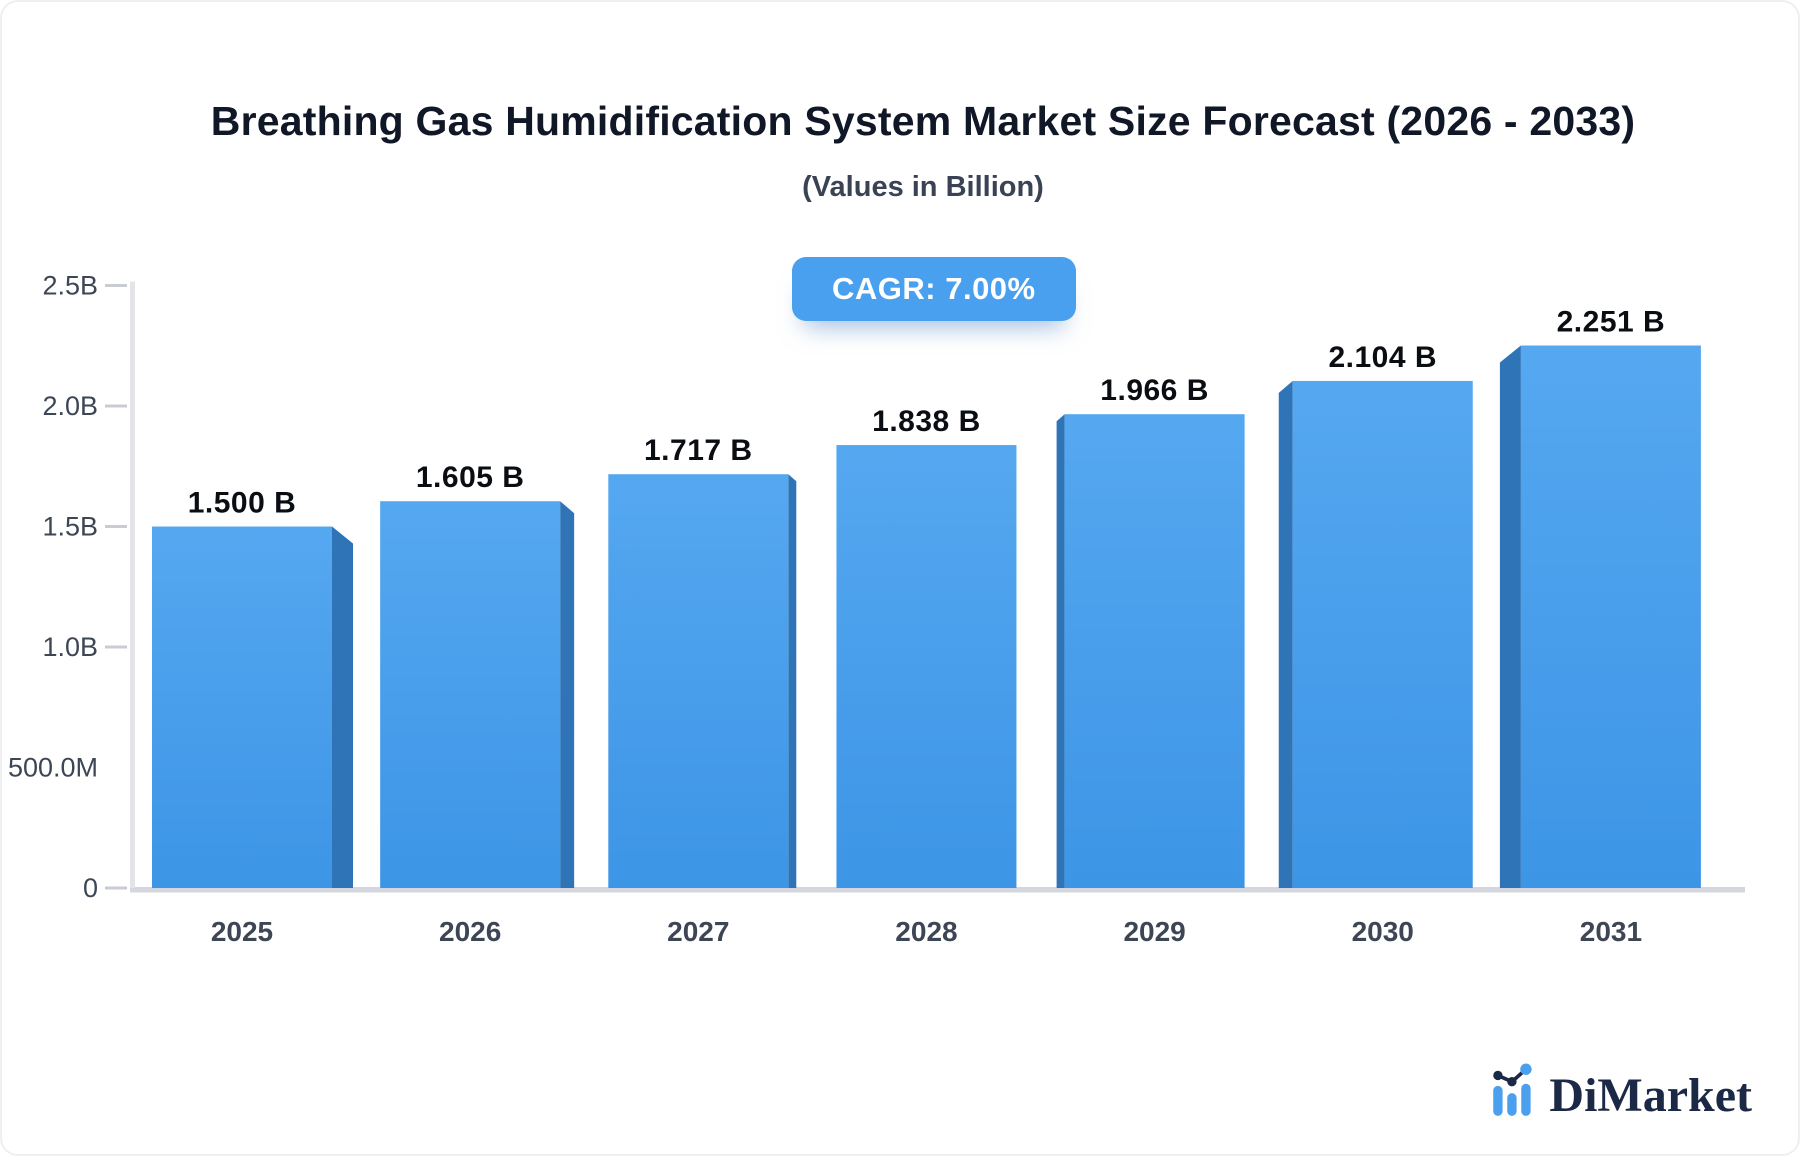 The image size is (1800, 1156). I want to click on y-axis-tick-label: 0, so click(90, 888).